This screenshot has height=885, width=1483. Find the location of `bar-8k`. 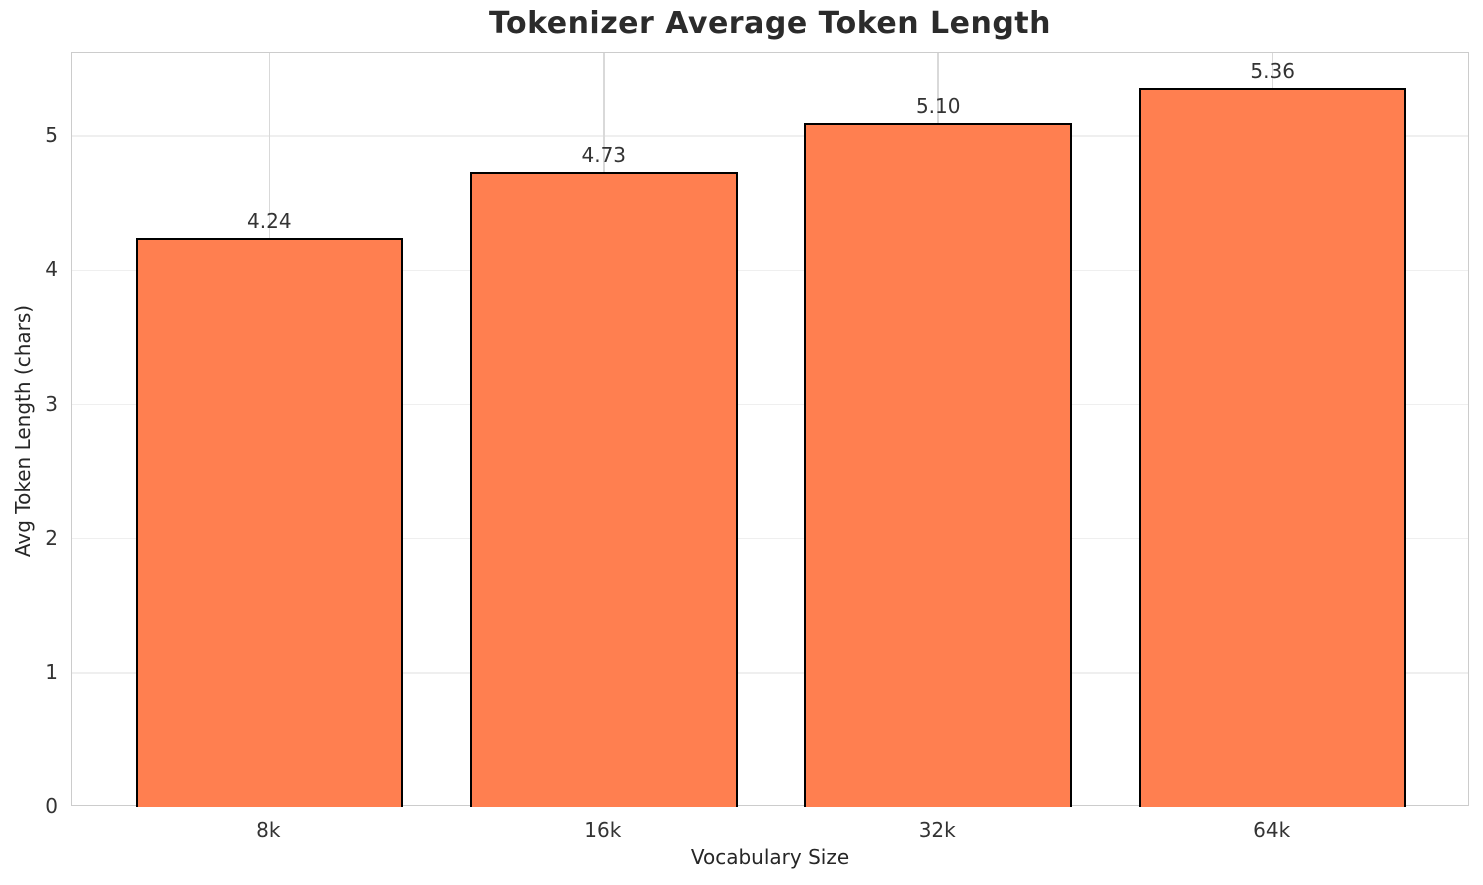

bar-8k is located at coordinates (269, 522).